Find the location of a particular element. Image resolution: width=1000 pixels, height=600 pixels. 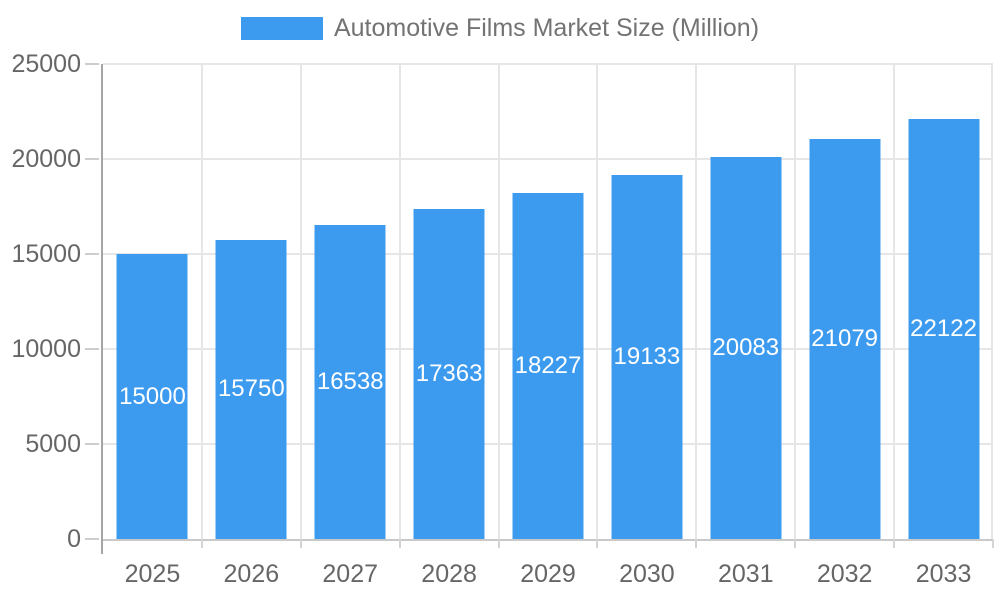

bar-2031: 20083 is located at coordinates (746, 348).